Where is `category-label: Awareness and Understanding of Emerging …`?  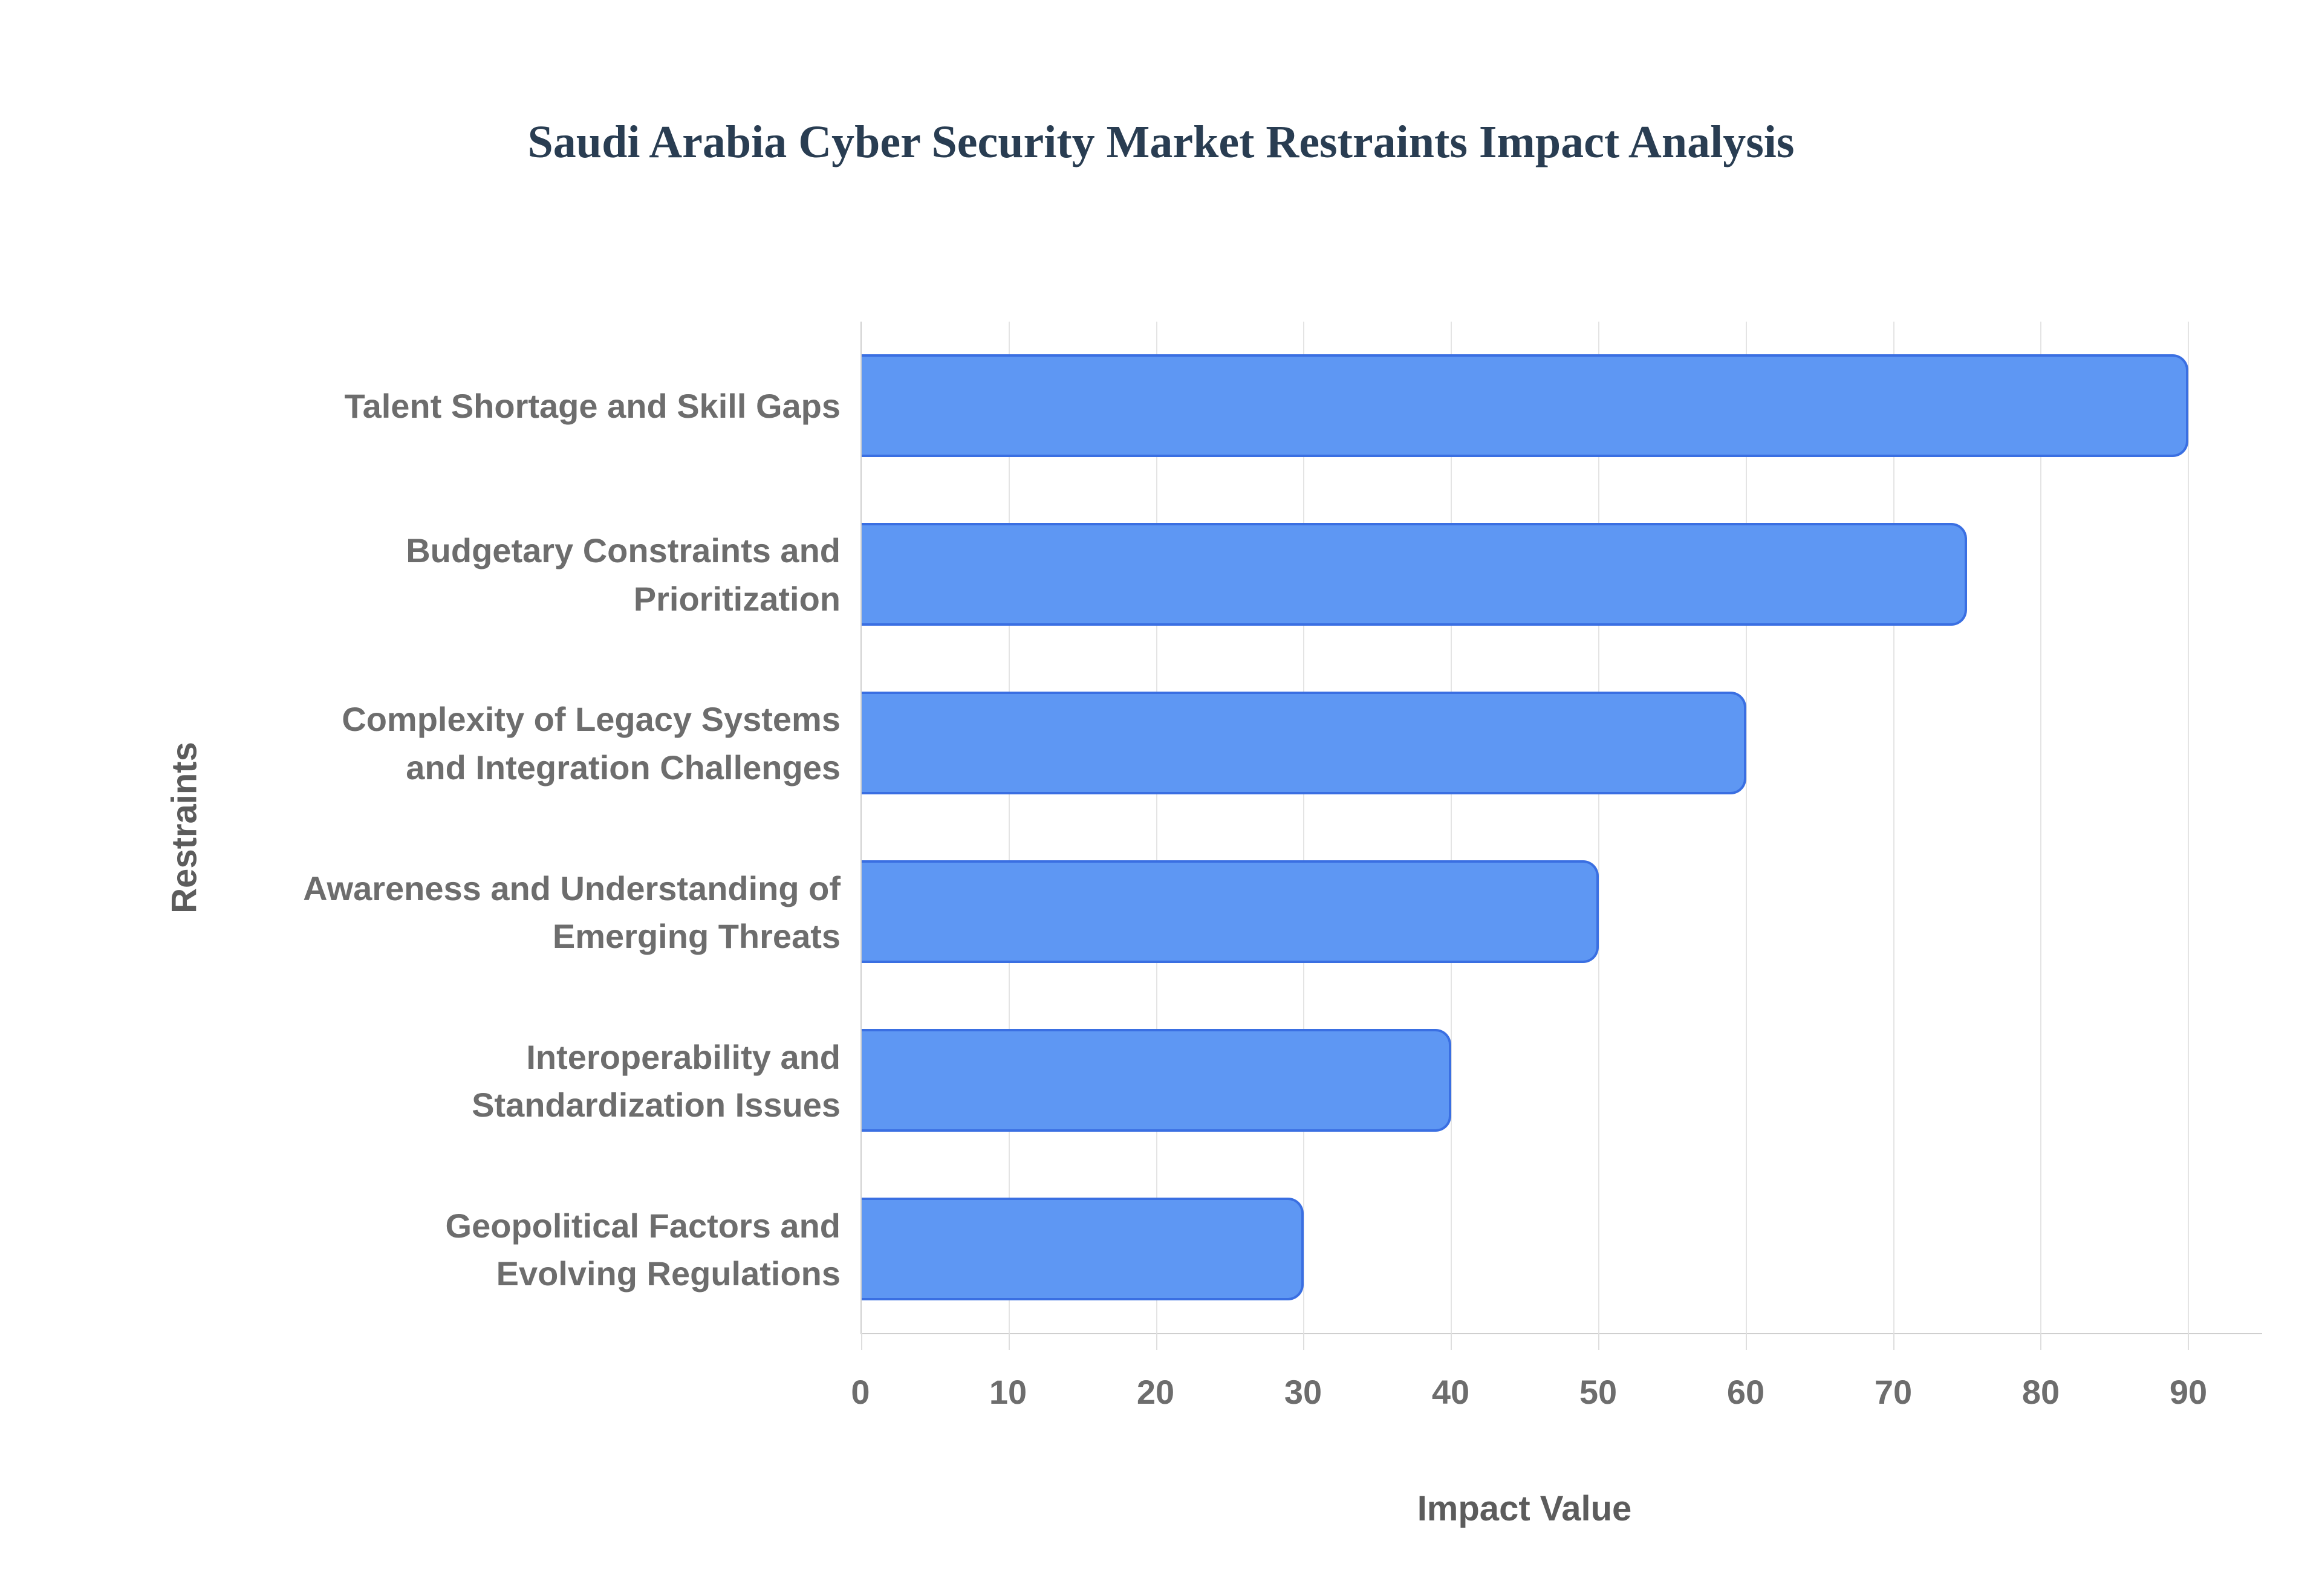
category-label: Awareness and Understanding of Emerging … is located at coordinates (572, 912).